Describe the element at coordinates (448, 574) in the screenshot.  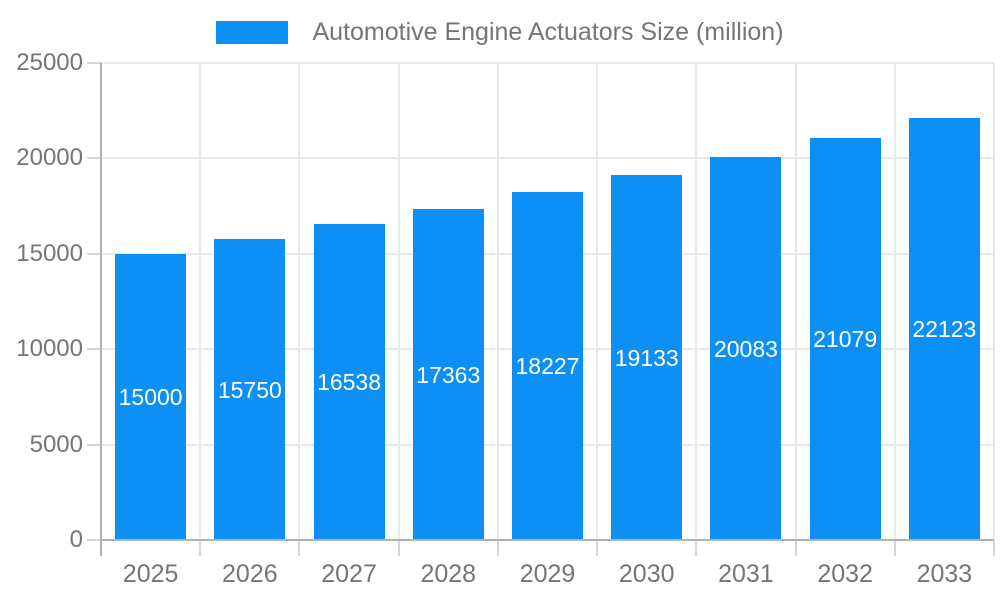
I see `x-tick-label: 2028` at that location.